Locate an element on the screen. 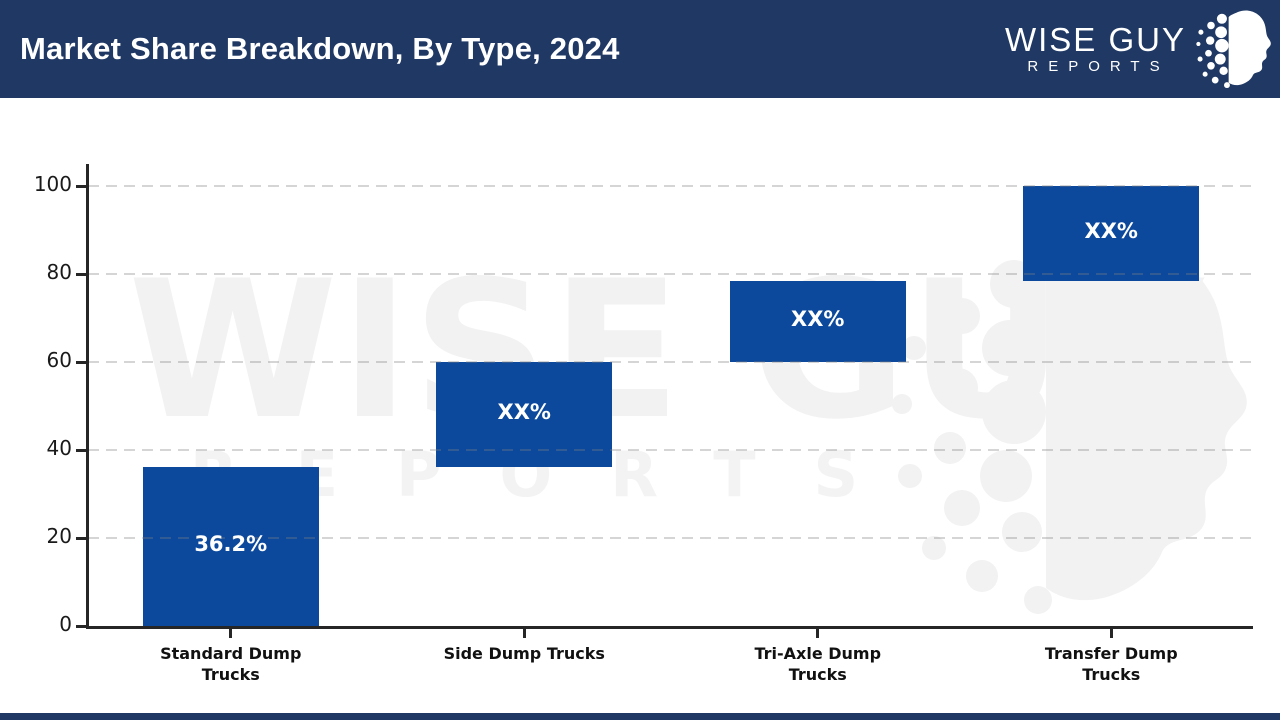 The image size is (1280, 720). y-tick-label: 80 is located at coordinates (59, 272).